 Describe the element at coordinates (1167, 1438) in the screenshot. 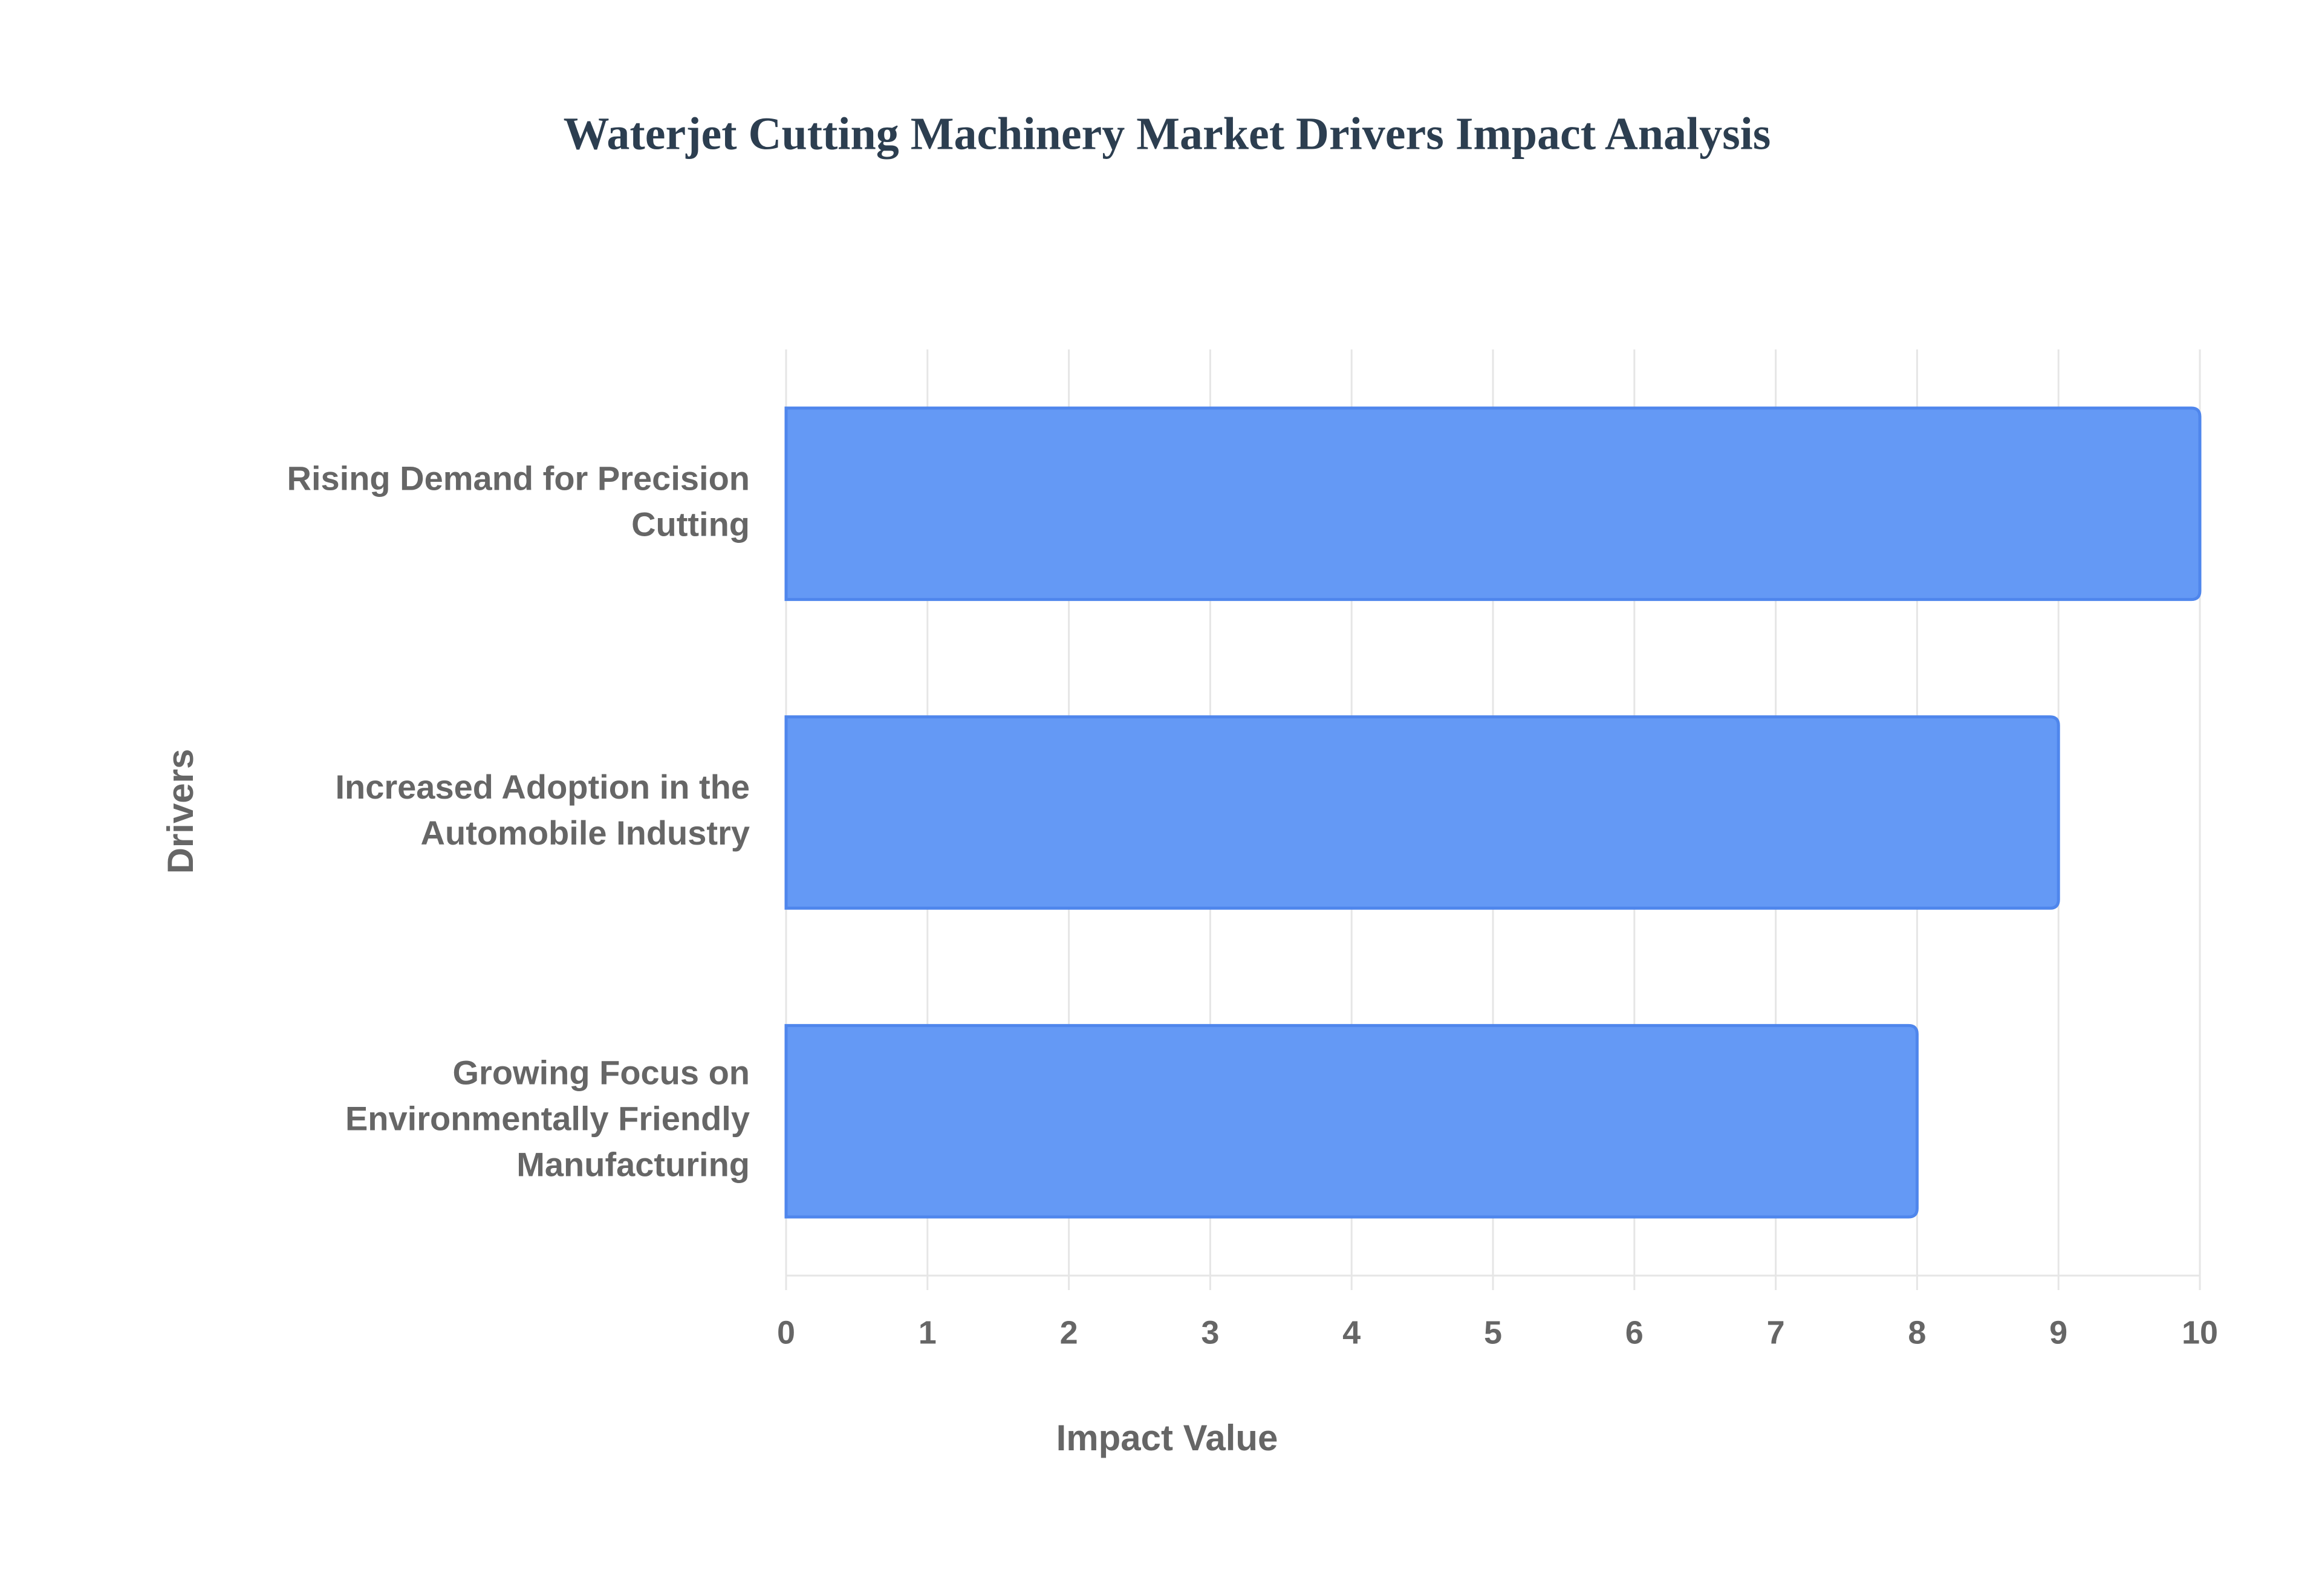

I see `x-axis-title: Impact Value` at that location.